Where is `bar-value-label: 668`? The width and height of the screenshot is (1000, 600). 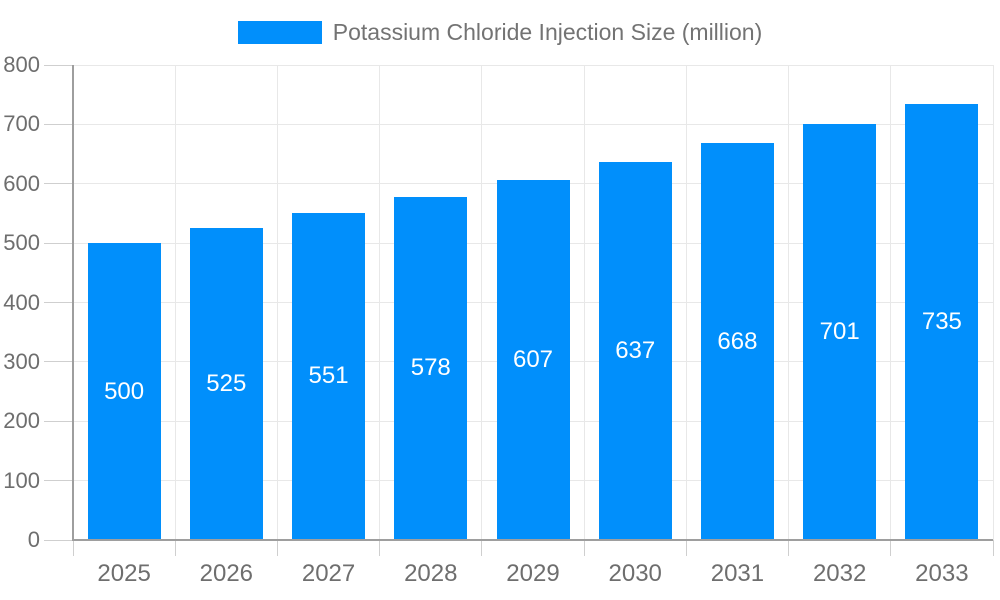 bar-value-label: 668 is located at coordinates (737, 341).